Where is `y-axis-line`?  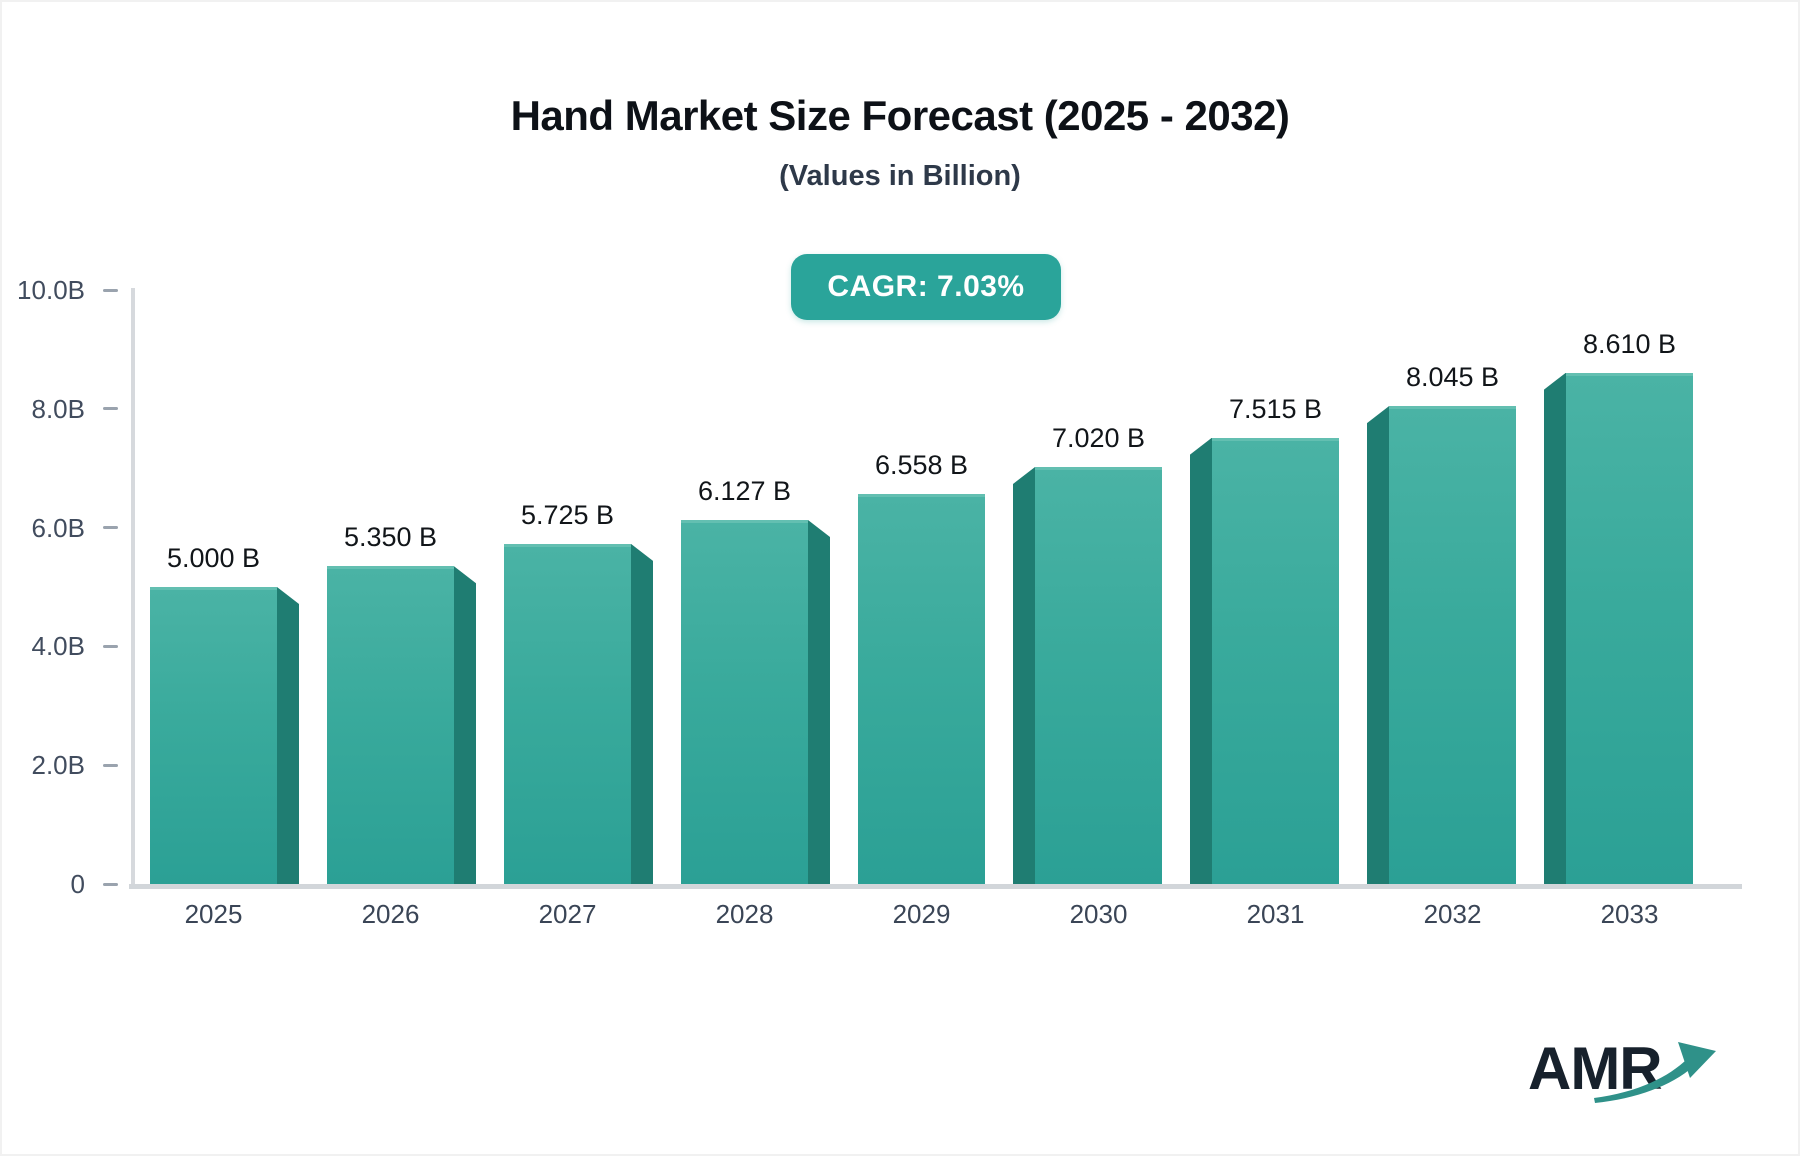
y-axis-line is located at coordinates (133, 588).